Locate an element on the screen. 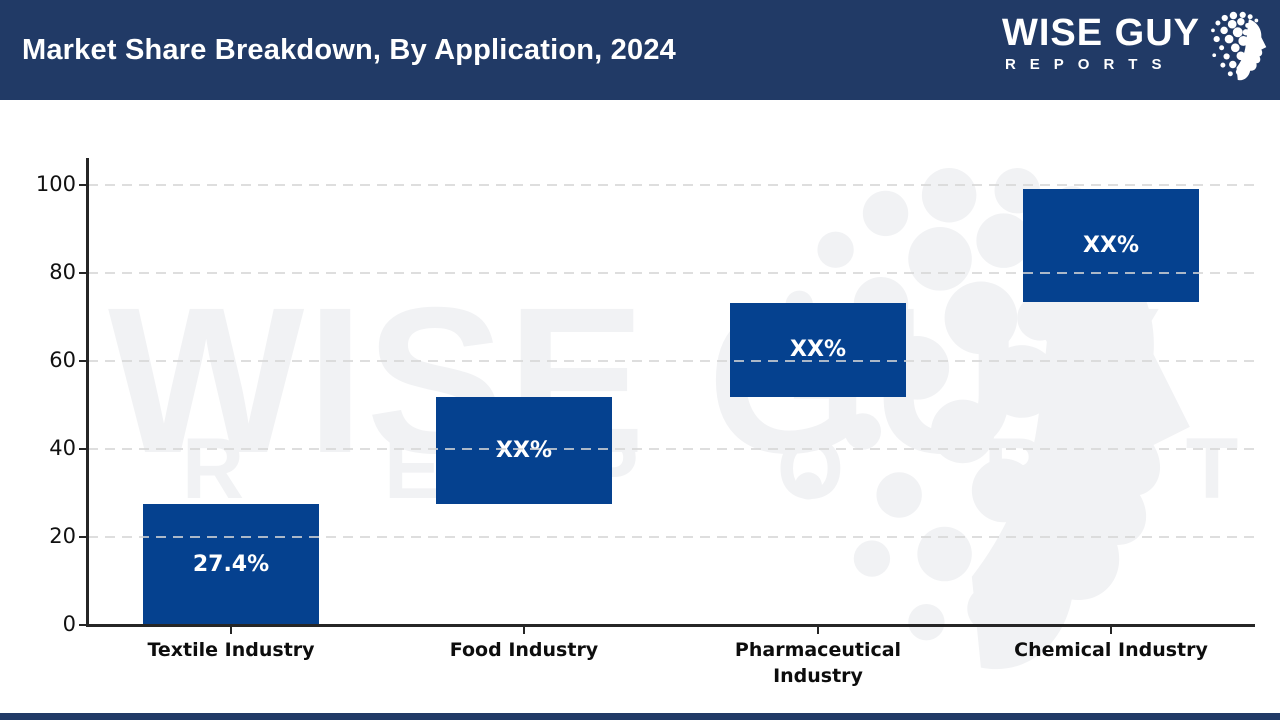 The height and width of the screenshot is (720, 1280). wise-guy-logo: WISE GUY REPORTS is located at coordinates (1101, 43).